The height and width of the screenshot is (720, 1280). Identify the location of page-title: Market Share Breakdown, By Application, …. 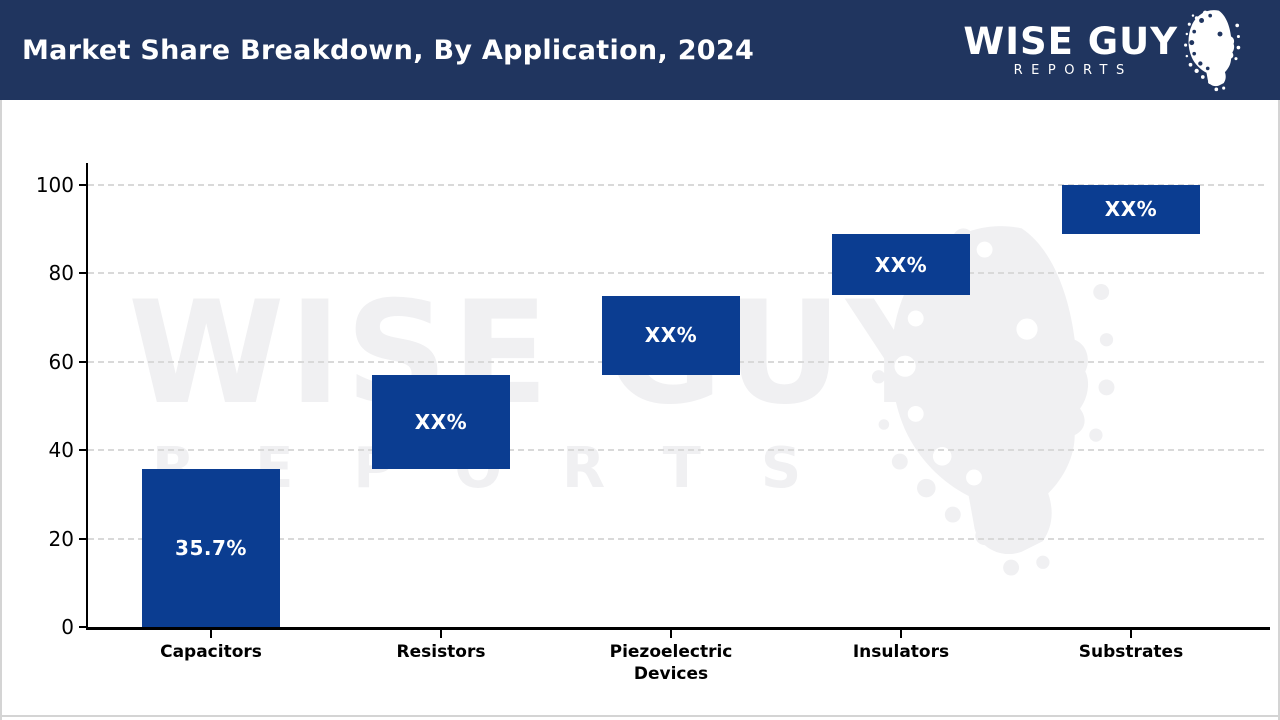
(388, 50).